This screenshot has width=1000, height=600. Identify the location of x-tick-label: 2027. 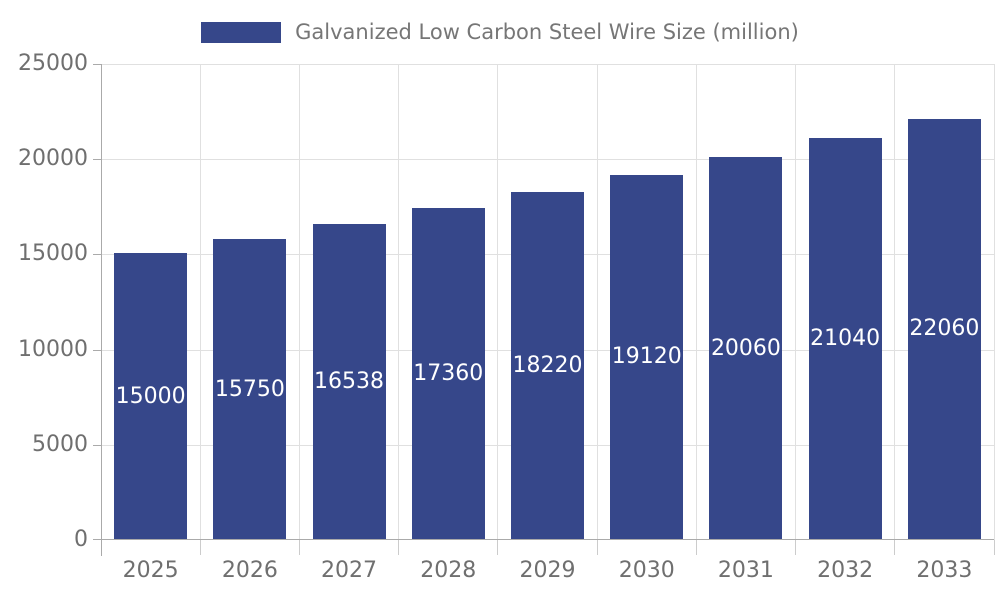
(349, 570).